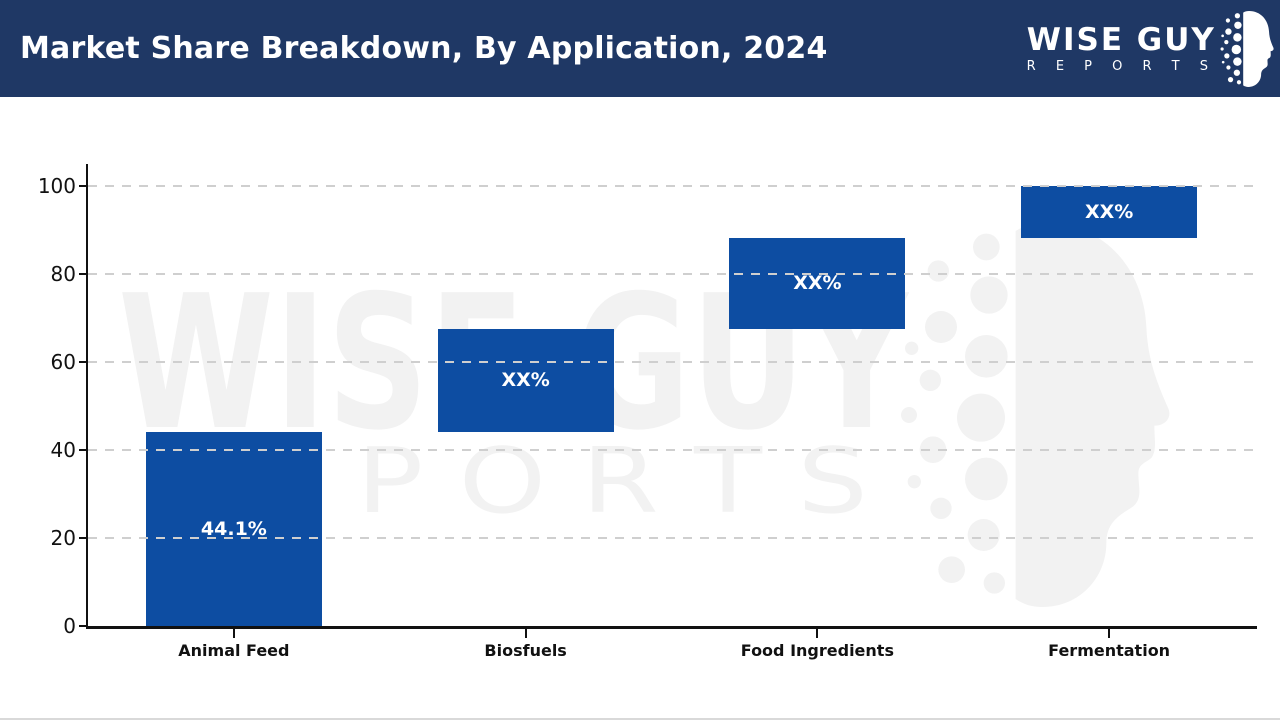 Image resolution: width=1280 pixels, height=720 pixels. I want to click on brand-logo: WISE GUY R E P O R T S, so click(1152, 49).